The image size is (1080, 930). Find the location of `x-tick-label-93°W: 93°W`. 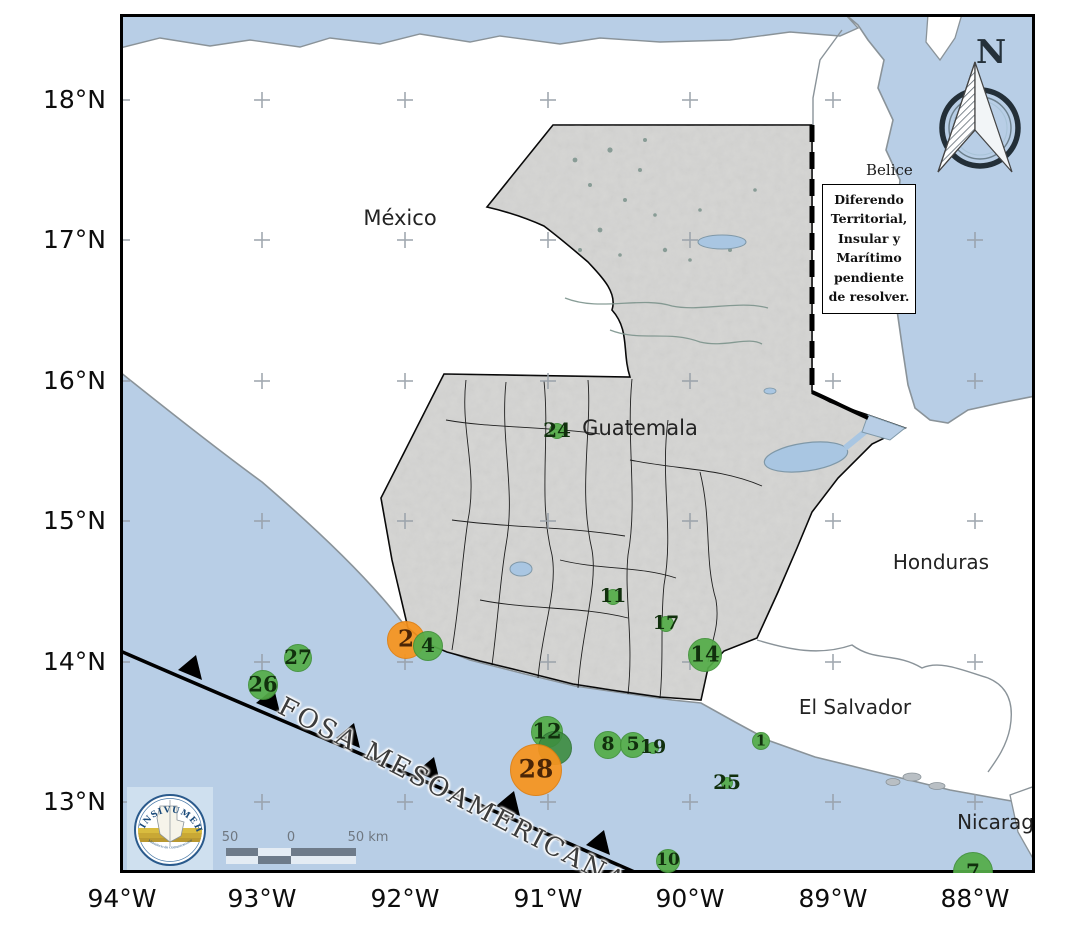

x-tick-label-93°W: 93°W is located at coordinates (262, 898).